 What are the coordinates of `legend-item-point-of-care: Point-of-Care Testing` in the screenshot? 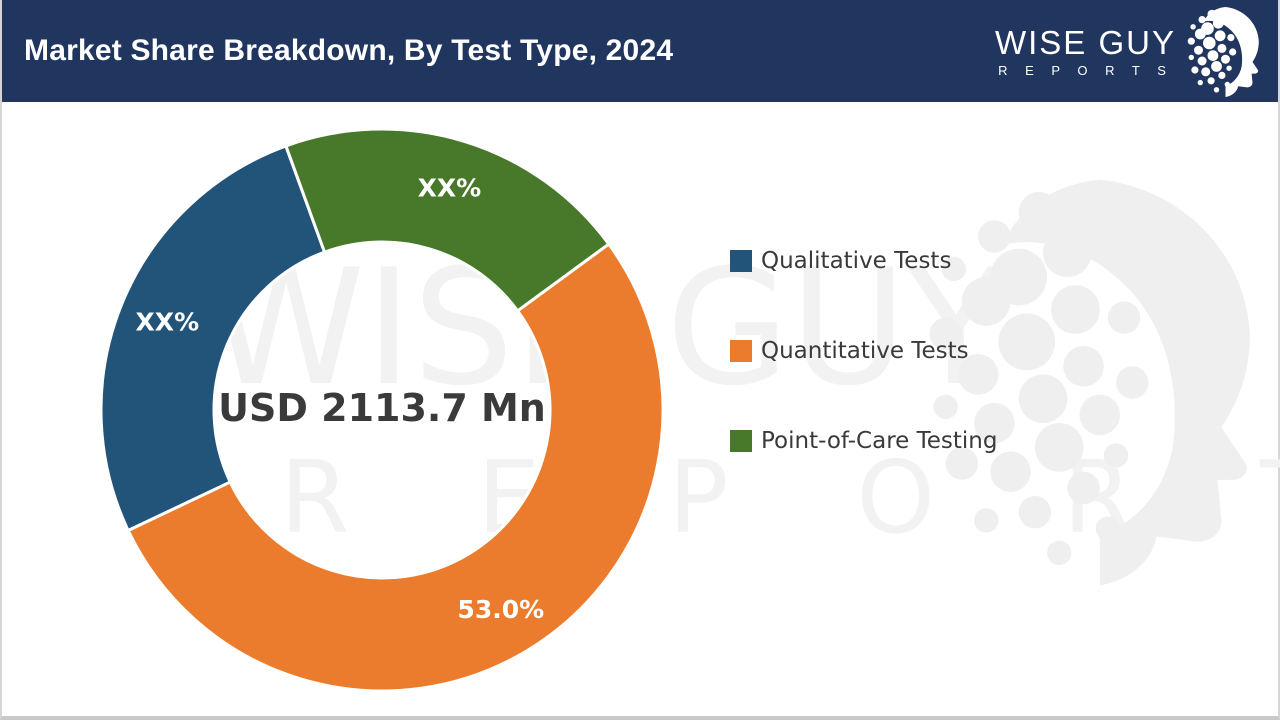 It's located at (863, 441).